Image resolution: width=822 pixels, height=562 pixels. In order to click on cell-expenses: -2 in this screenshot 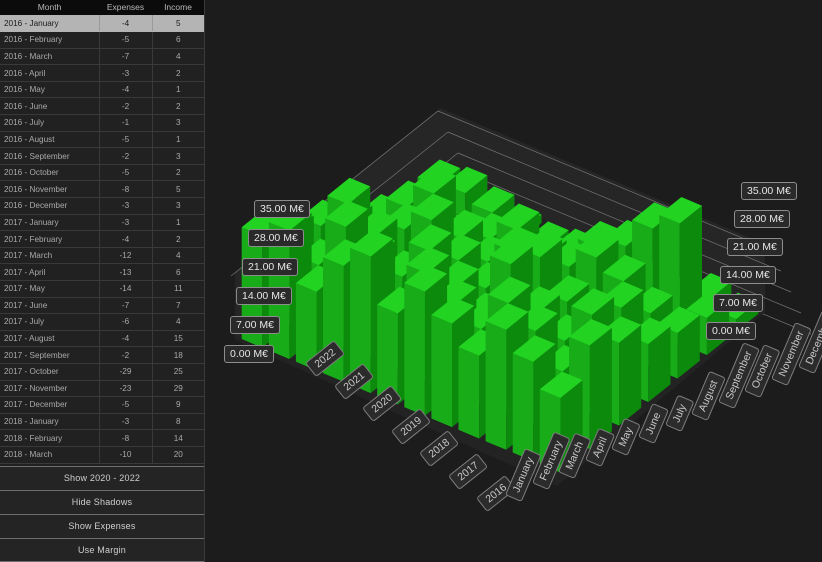, I will do `click(126, 106)`.